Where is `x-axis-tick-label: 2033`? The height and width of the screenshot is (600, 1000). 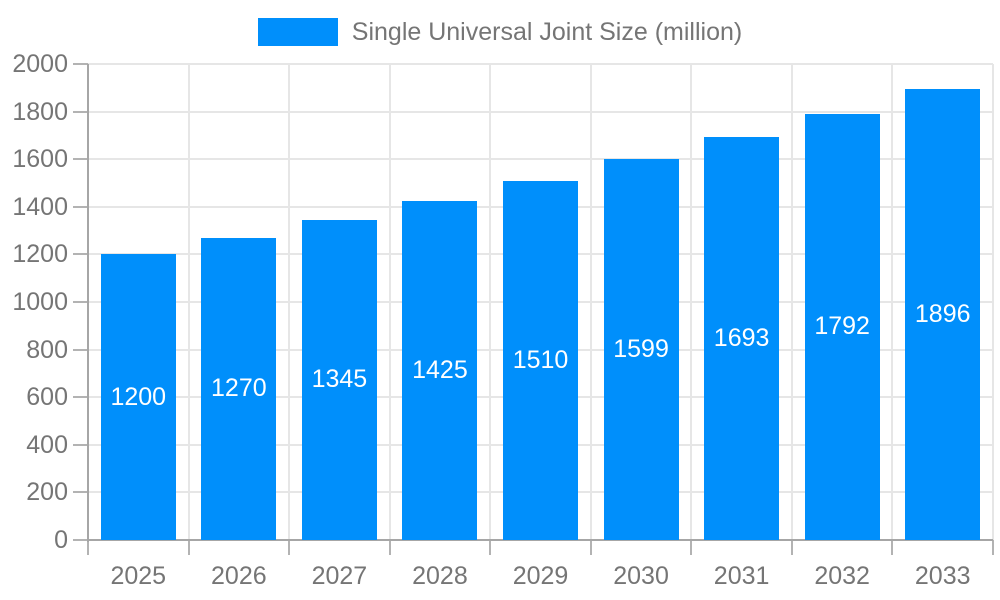 x-axis-tick-label: 2033 is located at coordinates (942, 576).